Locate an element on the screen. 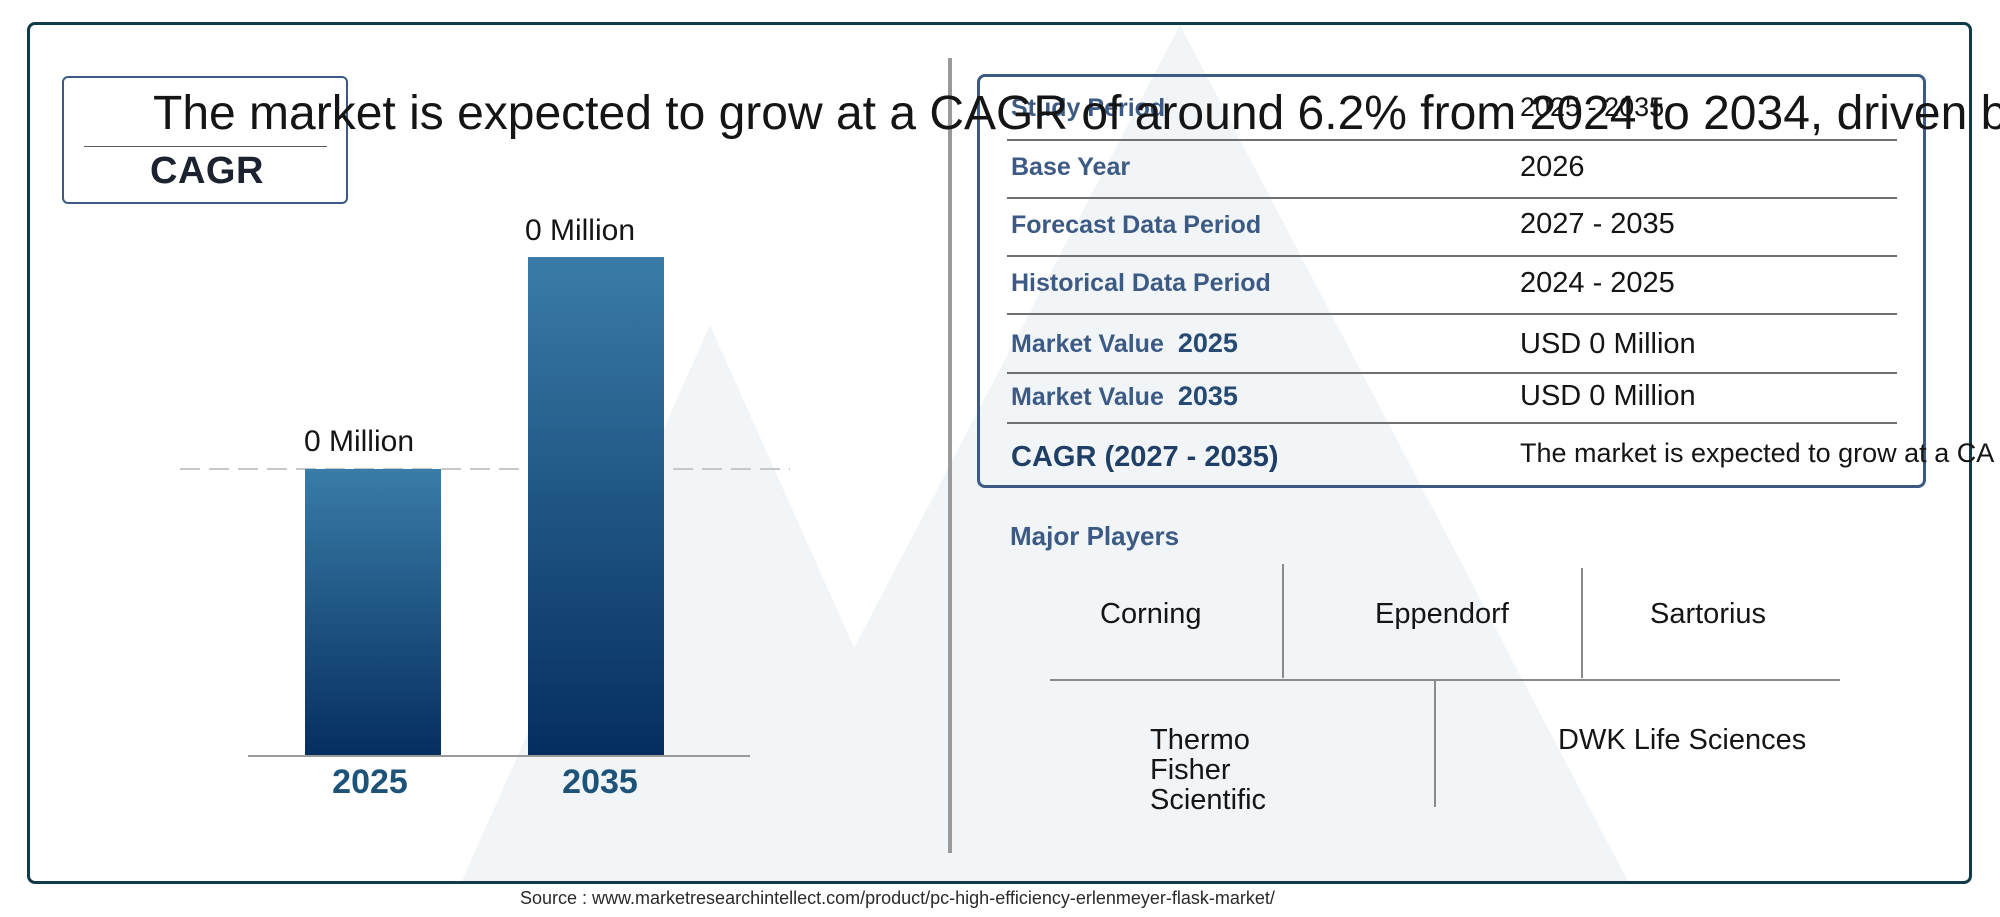 The width and height of the screenshot is (2000, 917). row-value-base-year: 2026 is located at coordinates (1552, 167).